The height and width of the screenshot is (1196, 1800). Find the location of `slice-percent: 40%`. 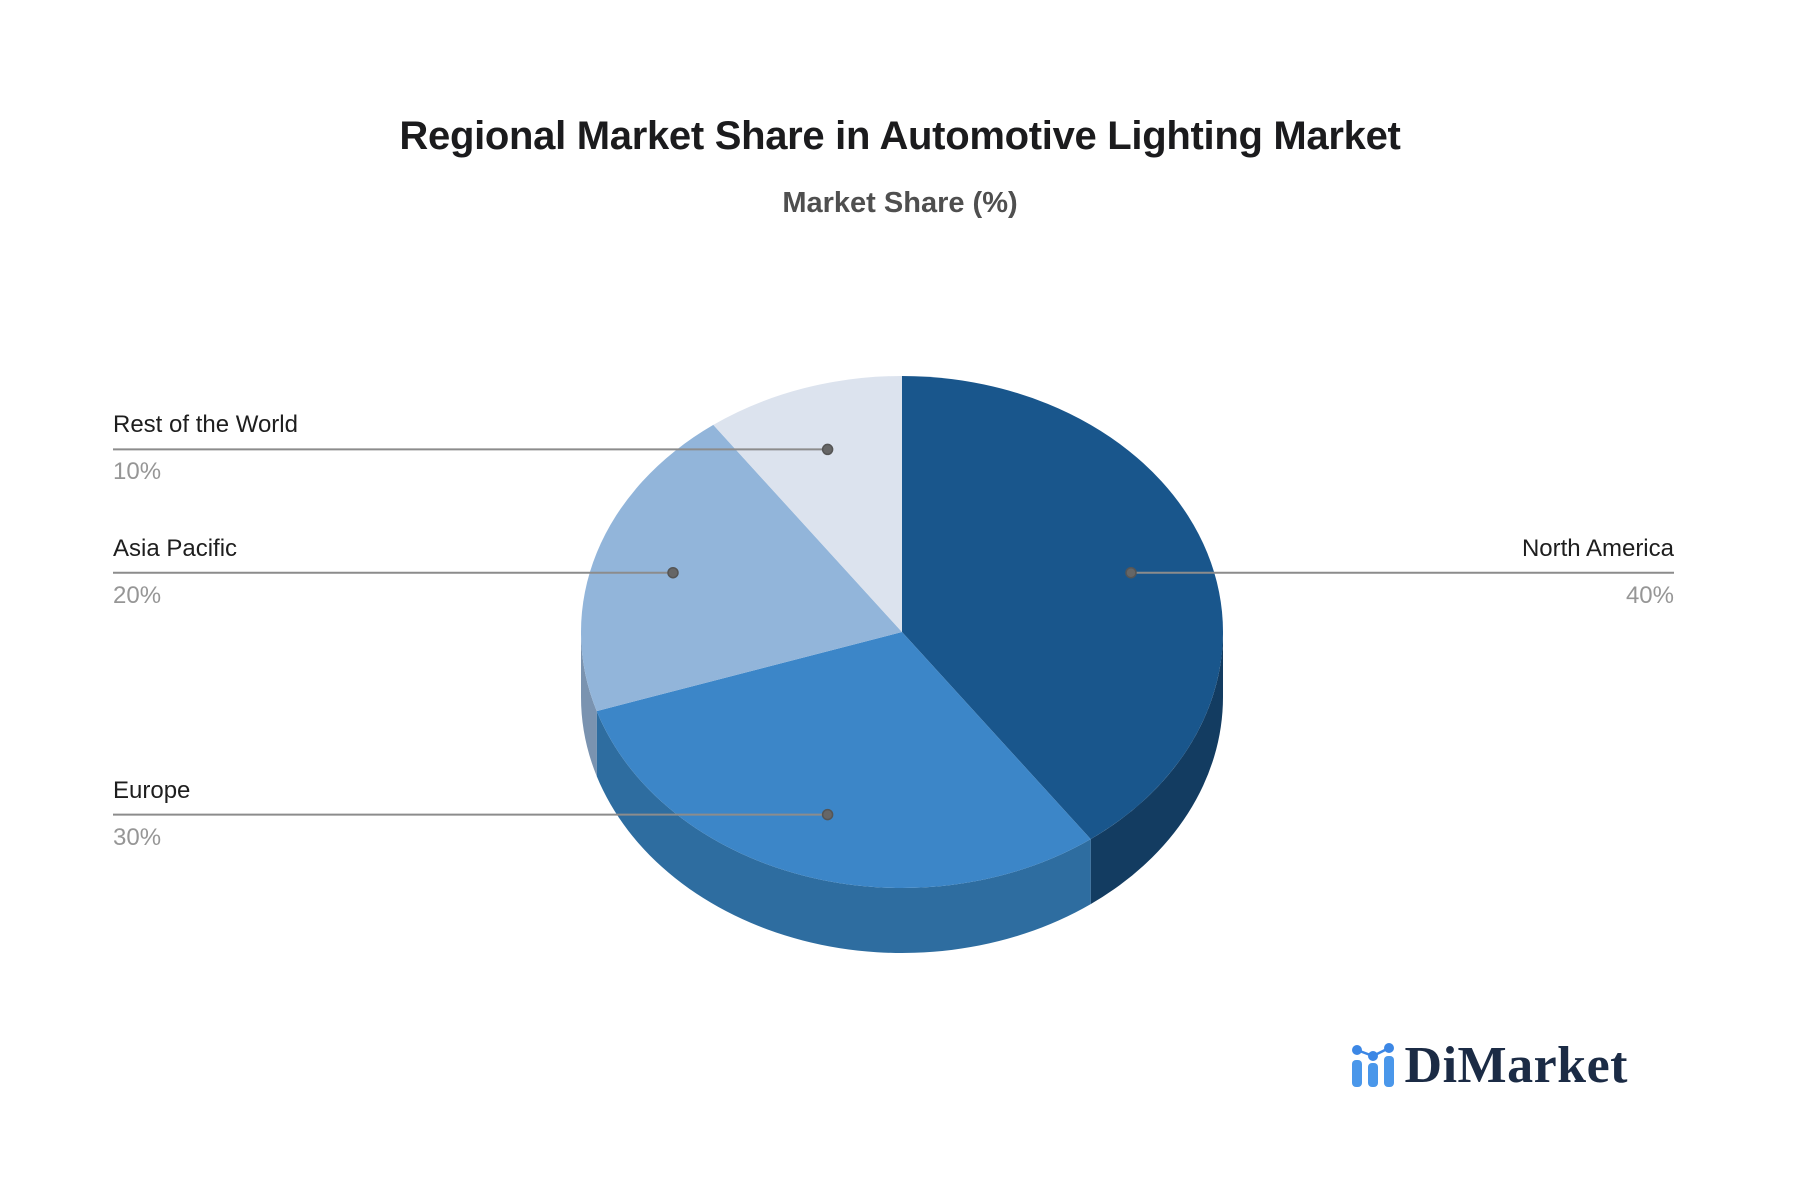

slice-percent: 40% is located at coordinates (1649, 595).